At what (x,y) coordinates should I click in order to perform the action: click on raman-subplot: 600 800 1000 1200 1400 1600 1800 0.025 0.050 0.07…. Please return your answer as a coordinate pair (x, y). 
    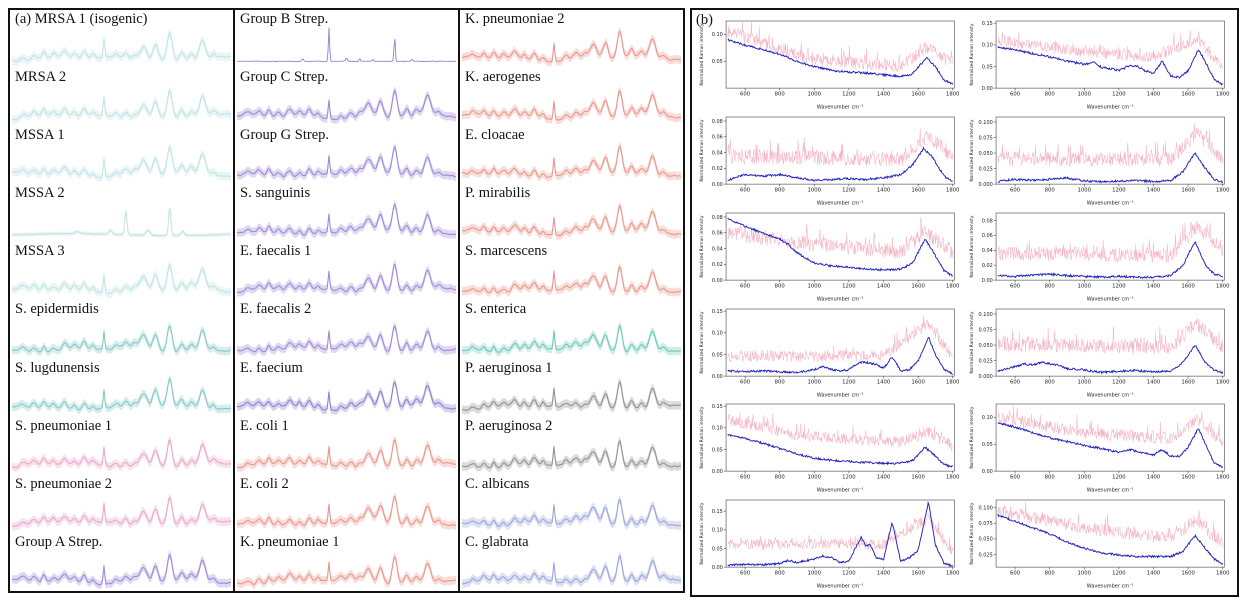
    Looking at the image, I should click on (1099, 543).